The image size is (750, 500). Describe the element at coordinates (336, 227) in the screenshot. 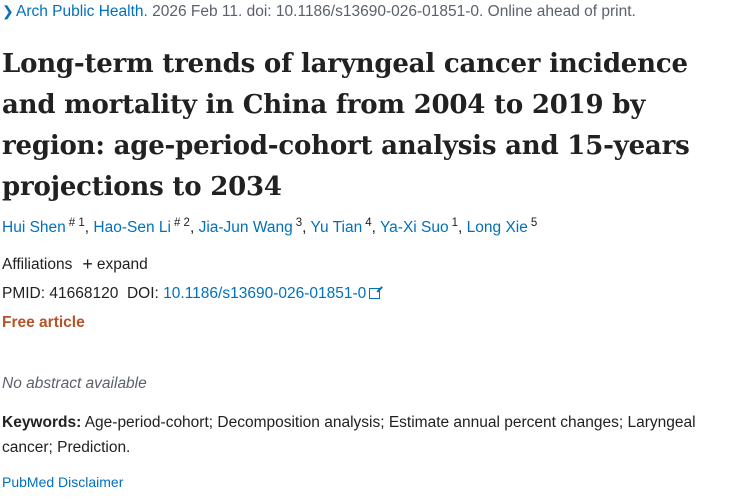

I see `author-link: Yu Tian` at that location.